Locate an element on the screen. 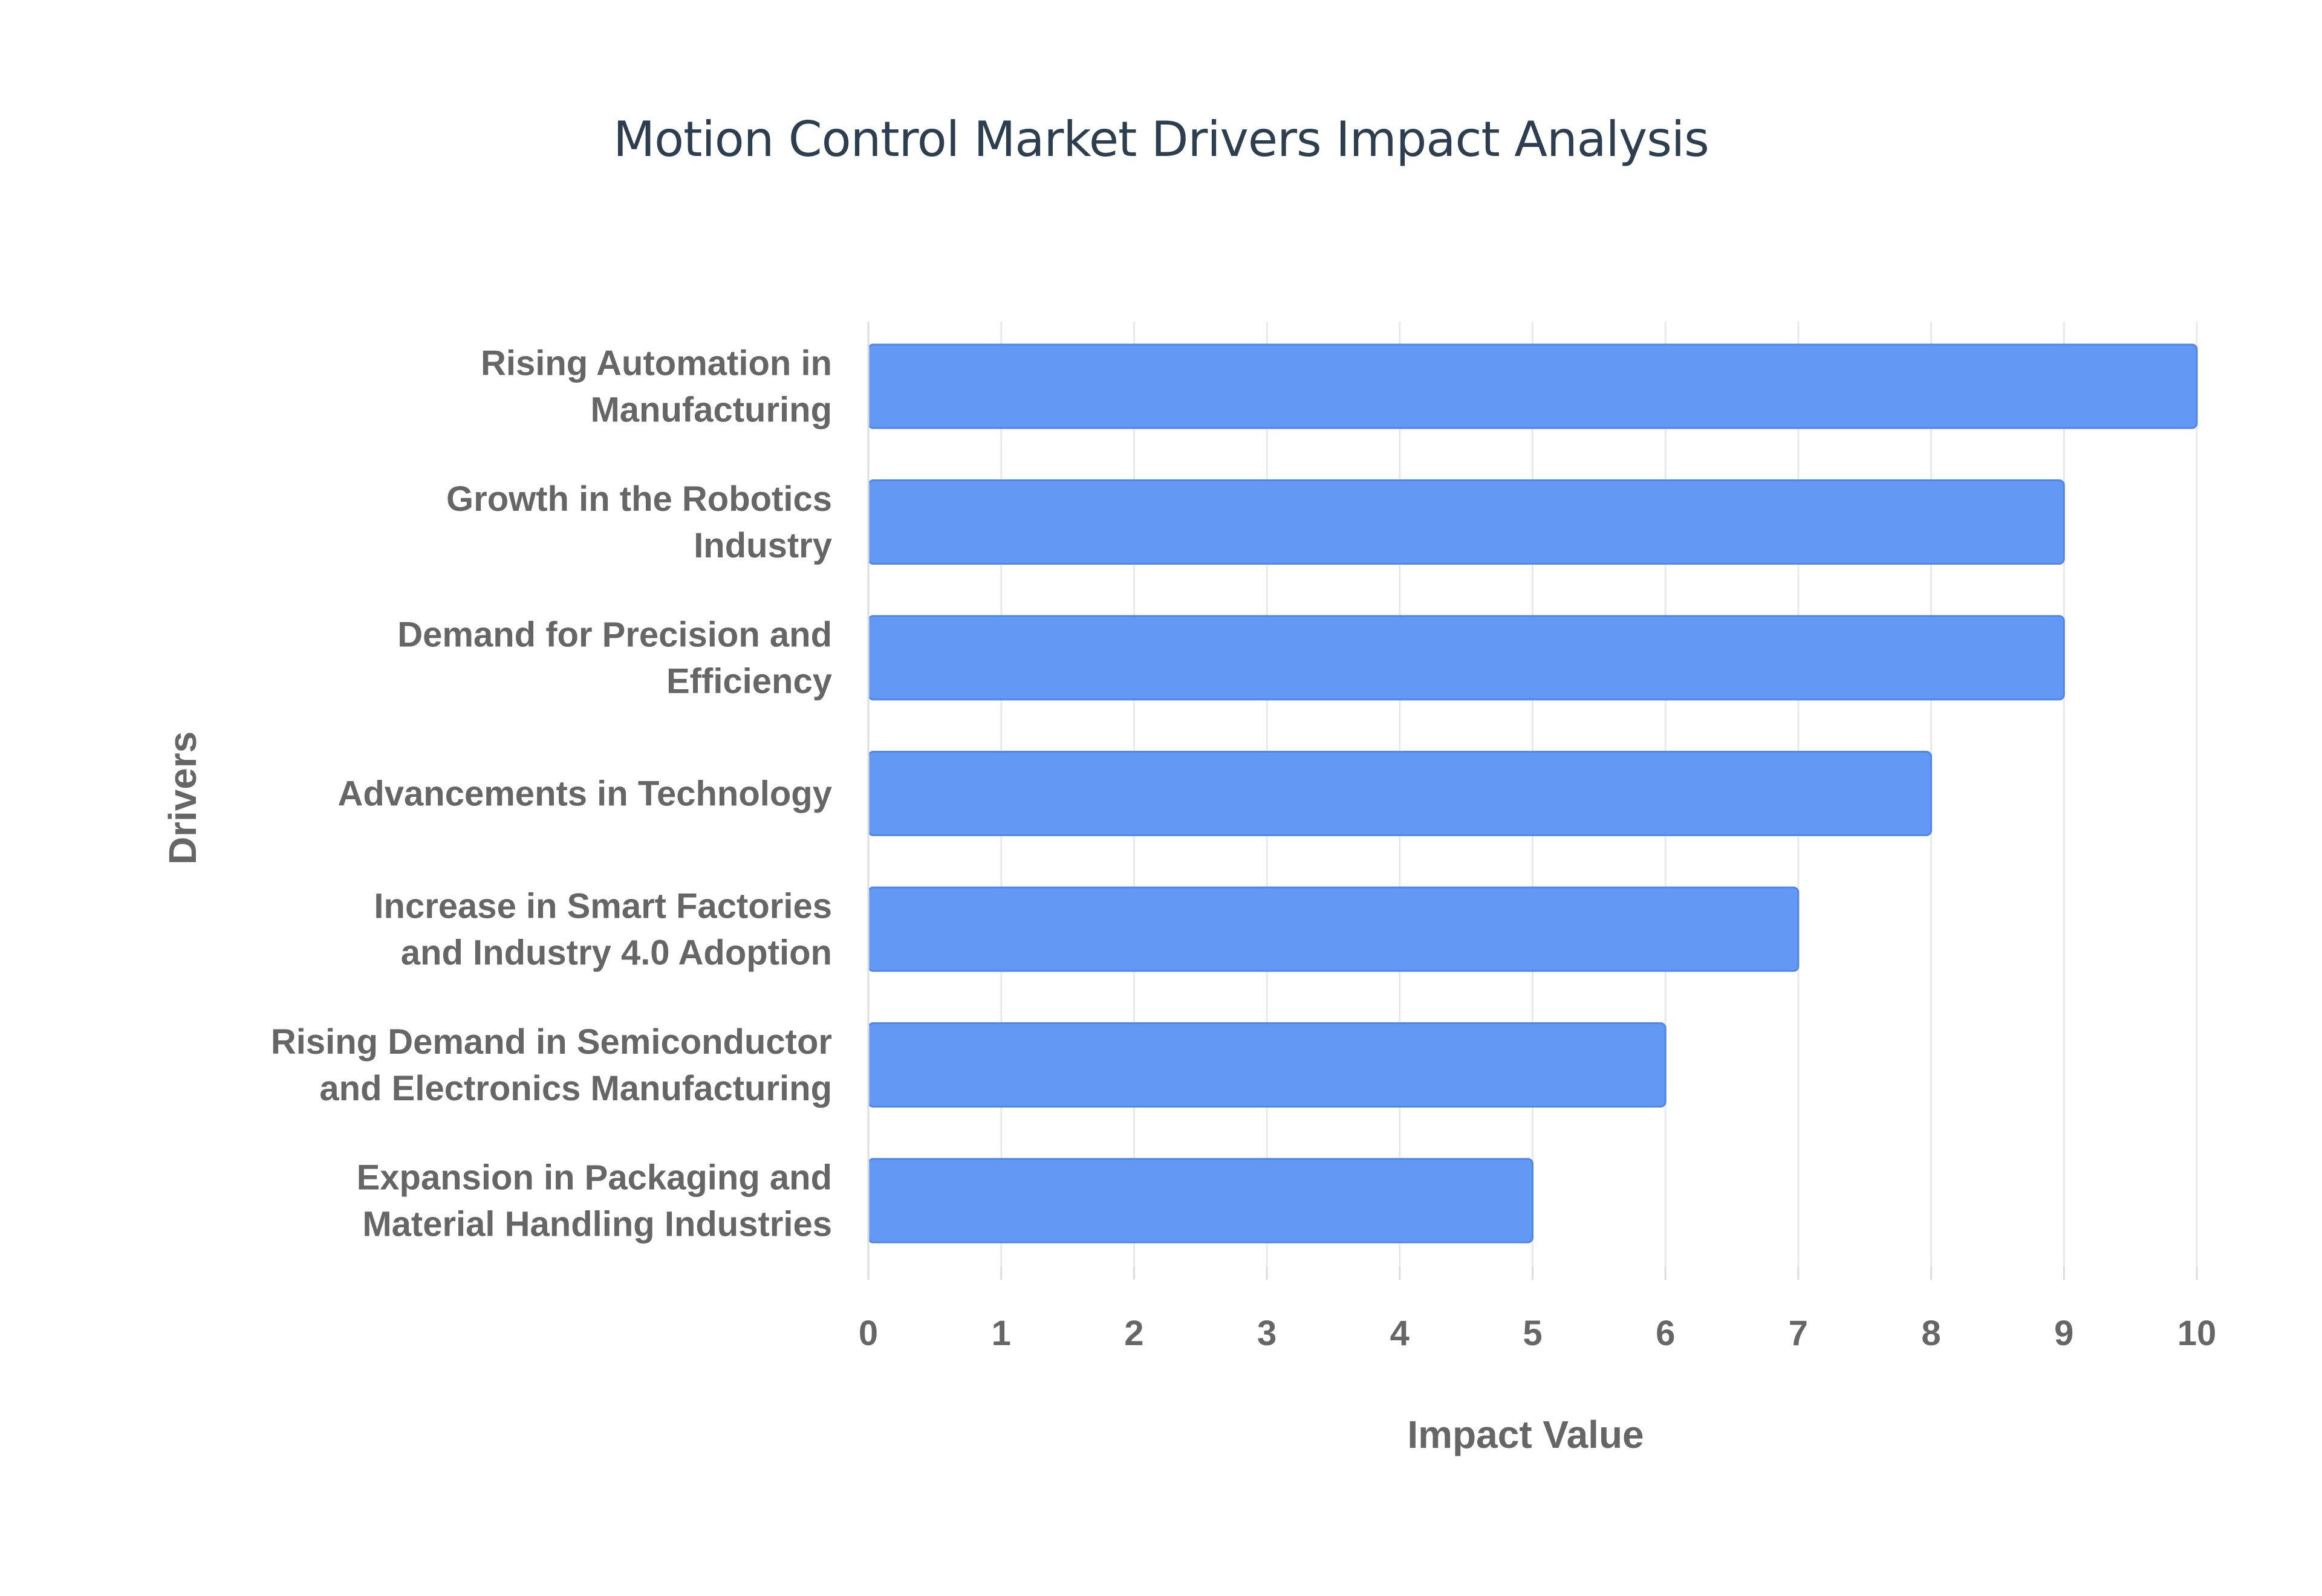  x-tick-label-2: 2 is located at coordinates (1133, 1333).